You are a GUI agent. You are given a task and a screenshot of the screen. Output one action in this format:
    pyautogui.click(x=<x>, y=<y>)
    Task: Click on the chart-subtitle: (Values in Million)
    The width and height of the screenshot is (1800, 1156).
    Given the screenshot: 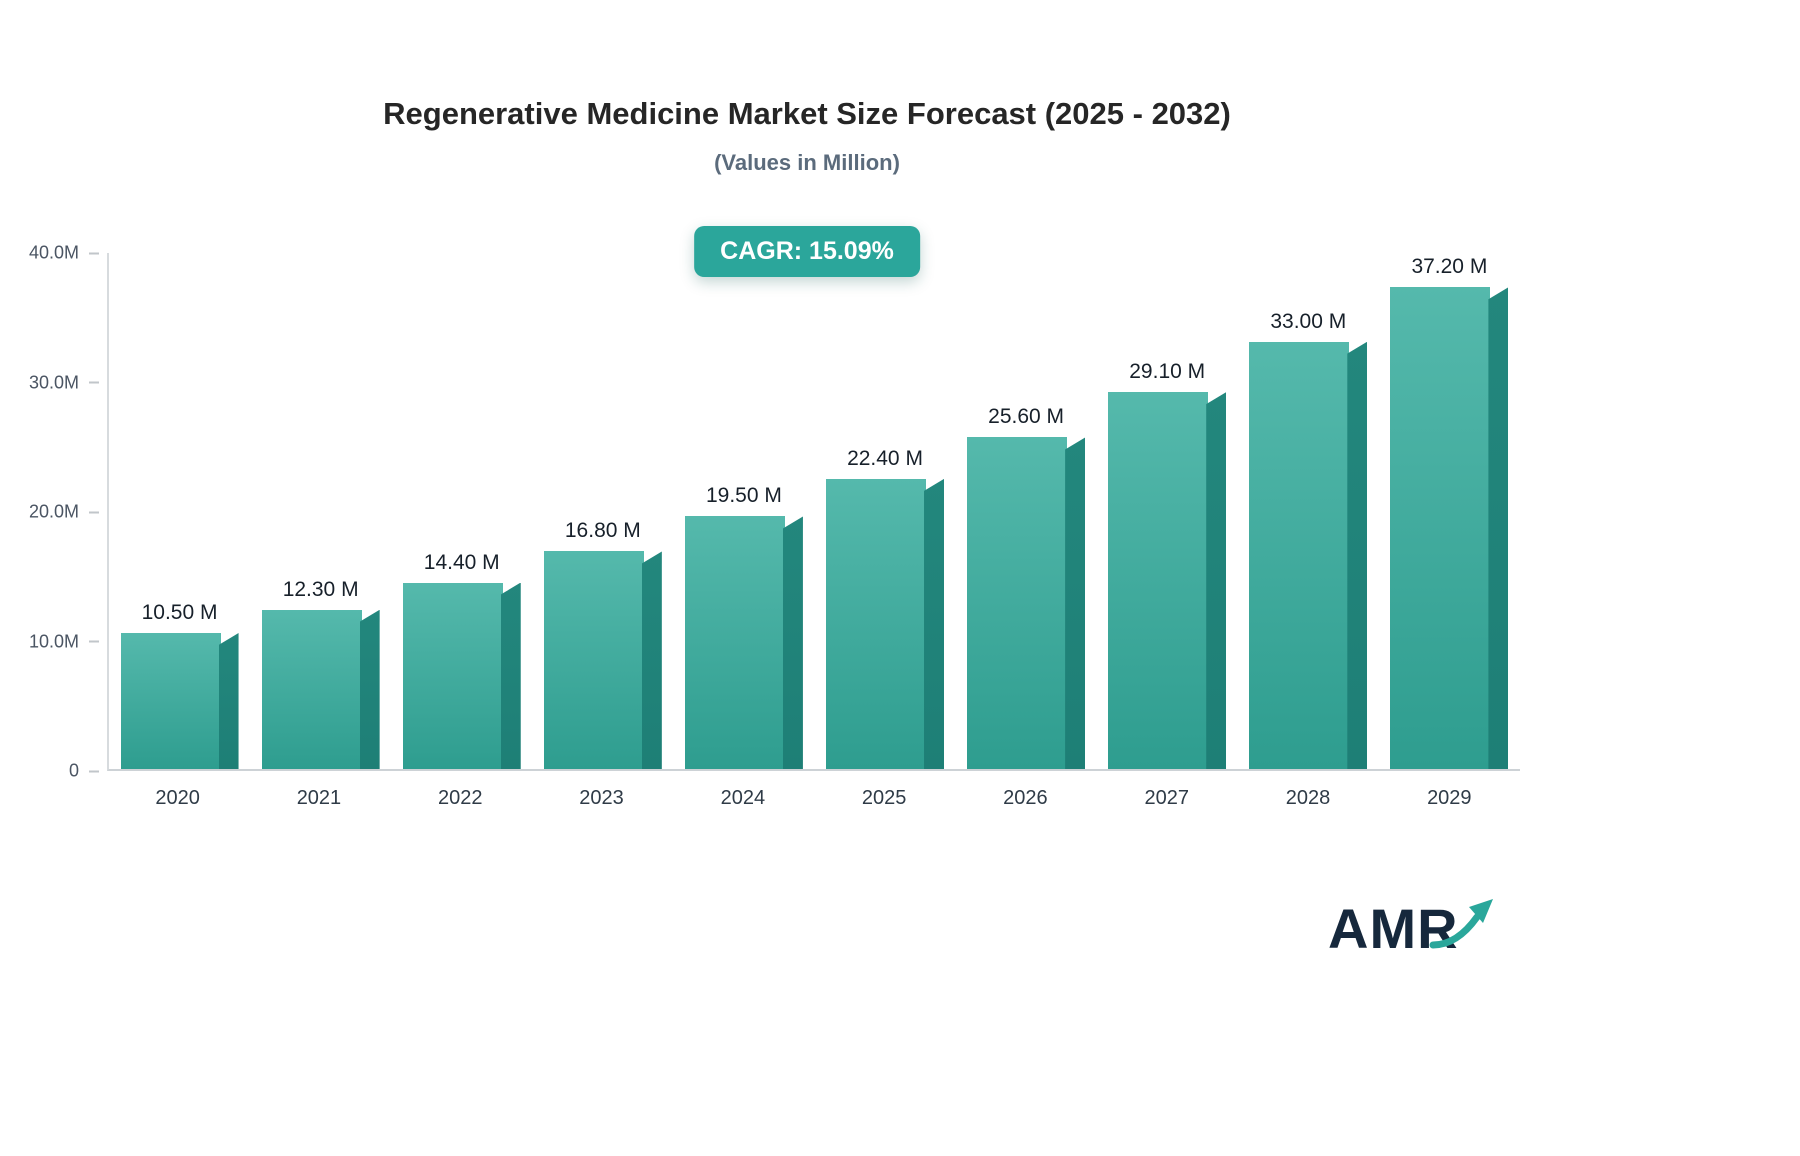 What is the action you would take?
    pyautogui.click(x=807, y=162)
    